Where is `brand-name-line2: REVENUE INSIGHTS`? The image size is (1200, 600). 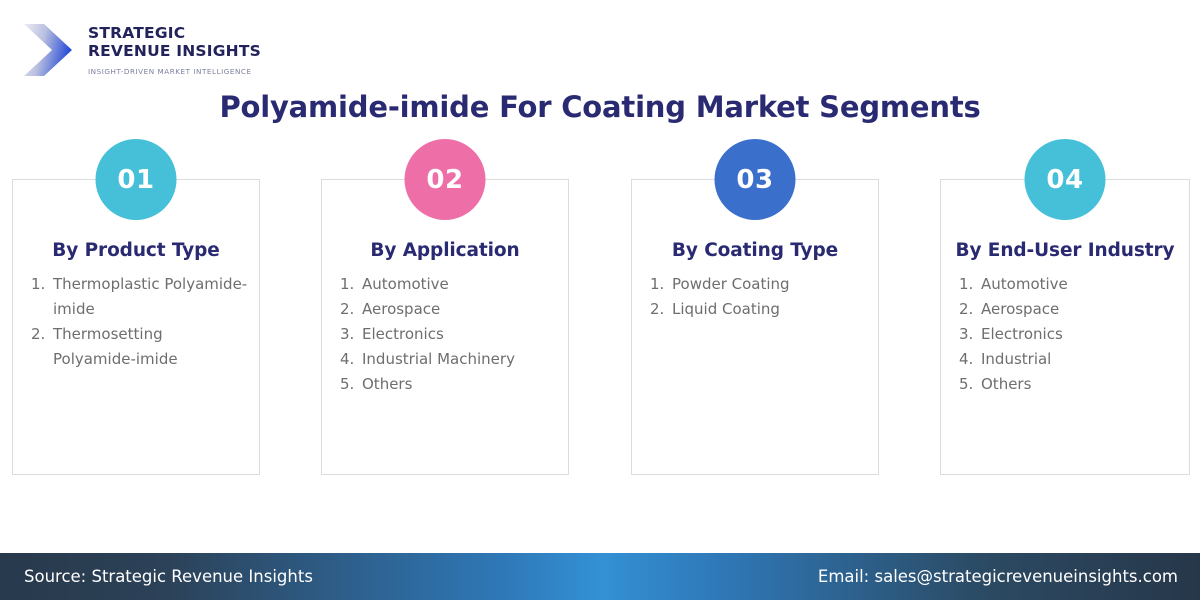 brand-name-line2: REVENUE INSIGHTS is located at coordinates (174, 51).